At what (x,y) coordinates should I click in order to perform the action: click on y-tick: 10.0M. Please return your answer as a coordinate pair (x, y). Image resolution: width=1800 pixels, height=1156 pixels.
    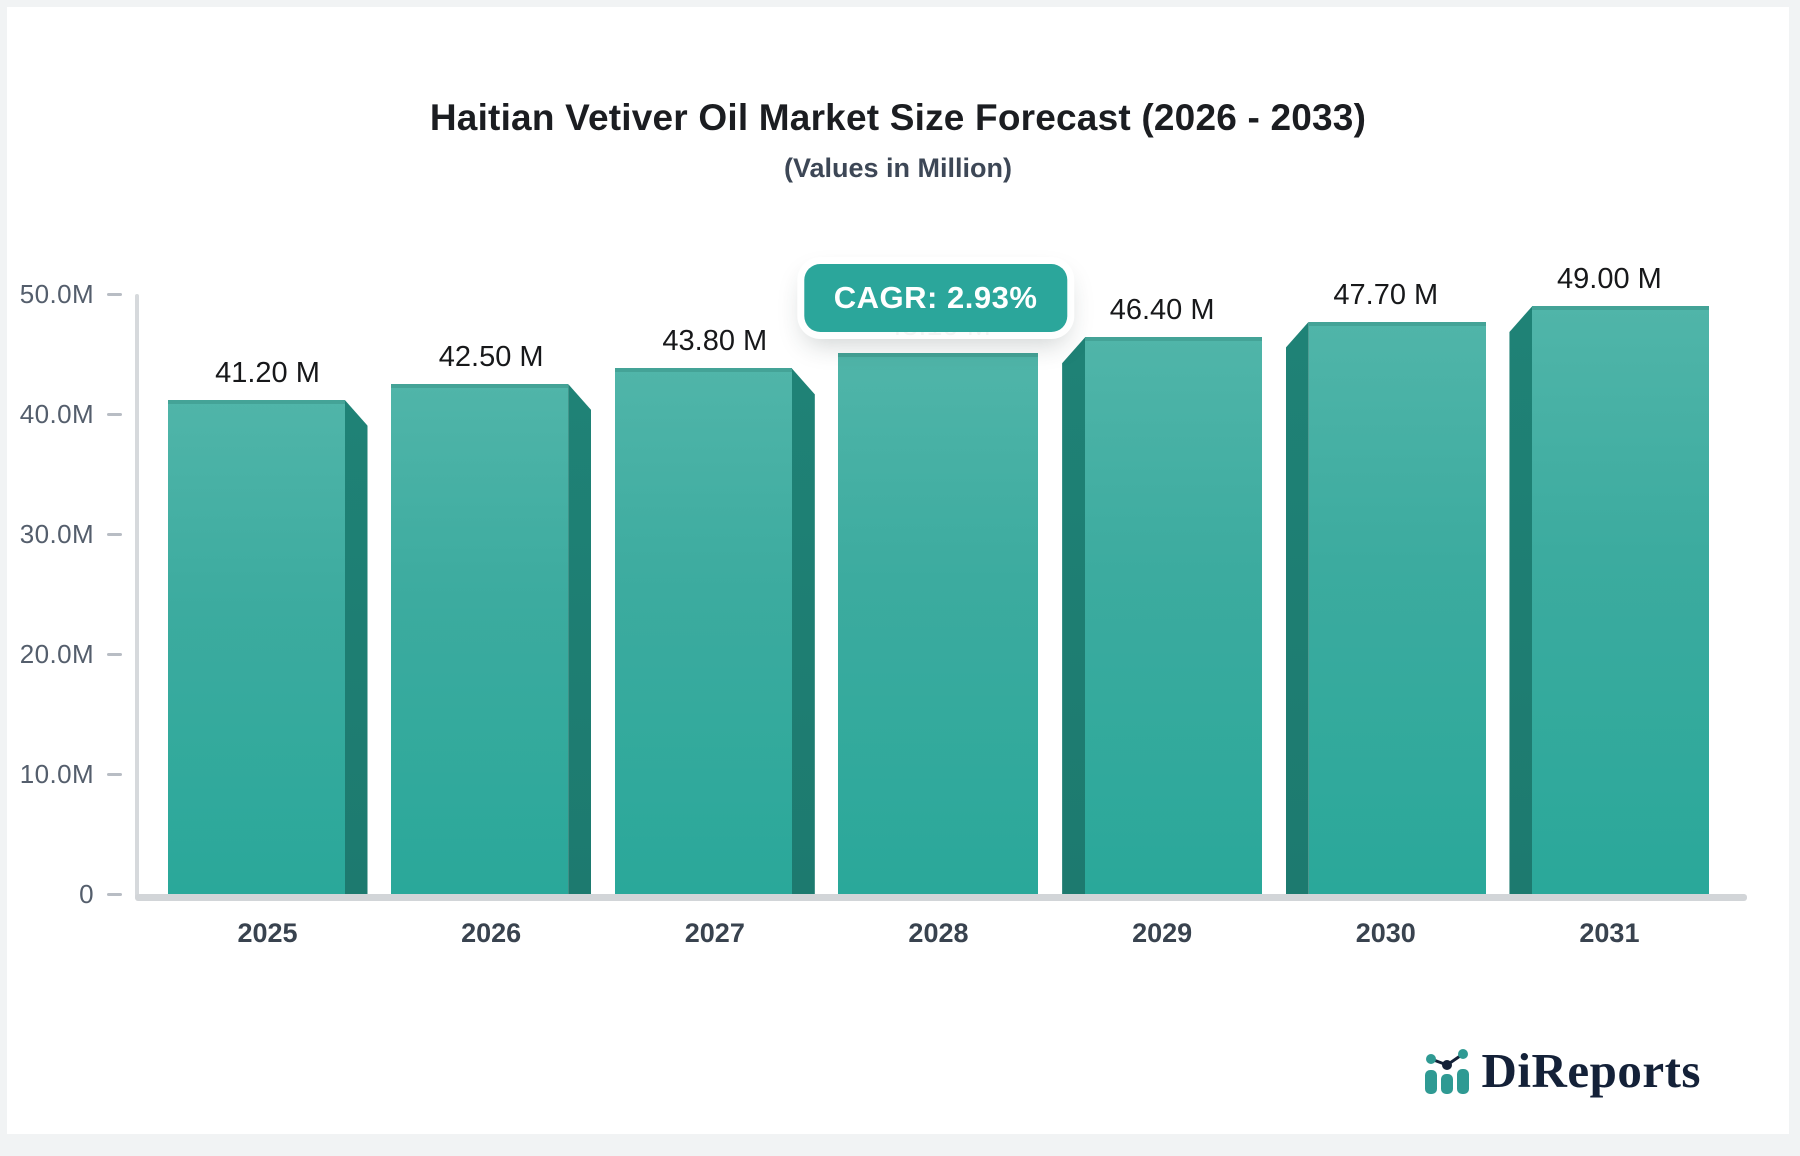
    Looking at the image, I should click on (61, 774).